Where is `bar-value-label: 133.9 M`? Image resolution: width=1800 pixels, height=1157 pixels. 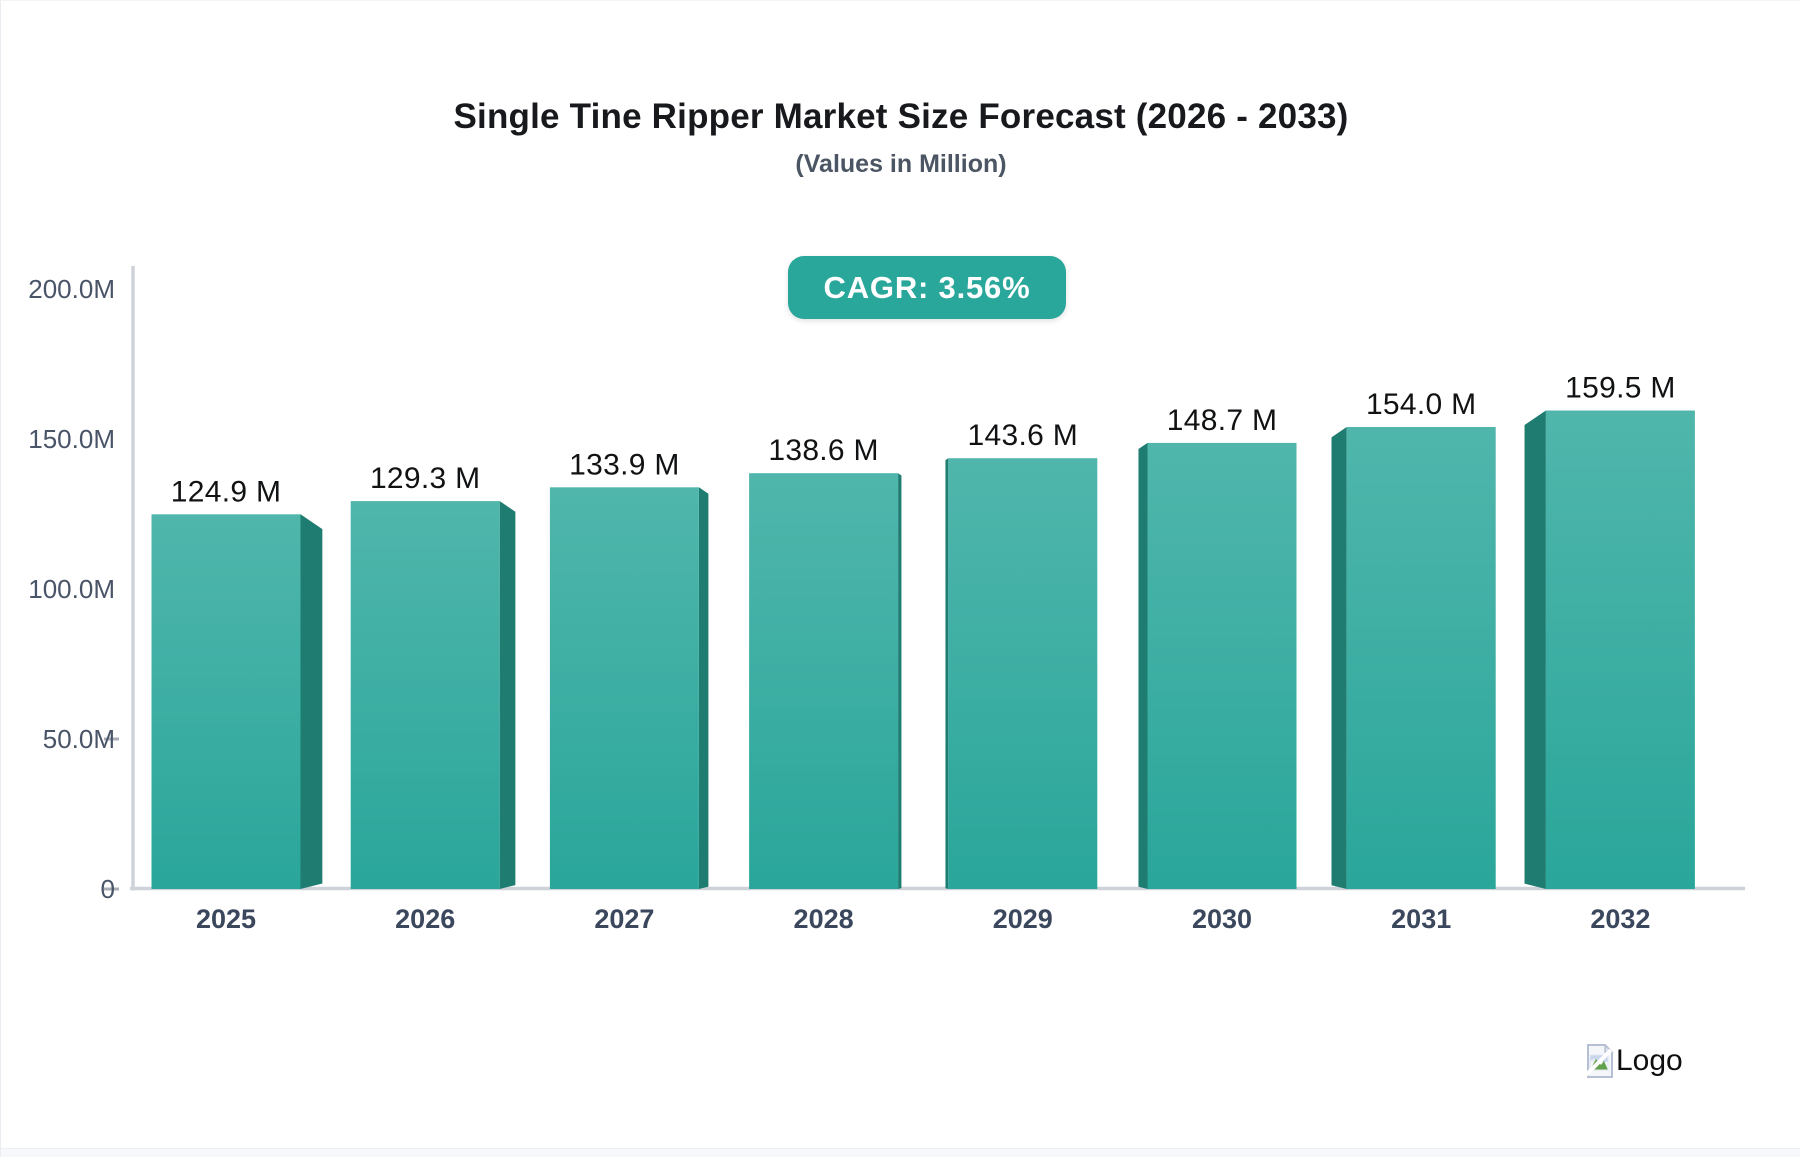
bar-value-label: 133.9 M is located at coordinates (624, 464).